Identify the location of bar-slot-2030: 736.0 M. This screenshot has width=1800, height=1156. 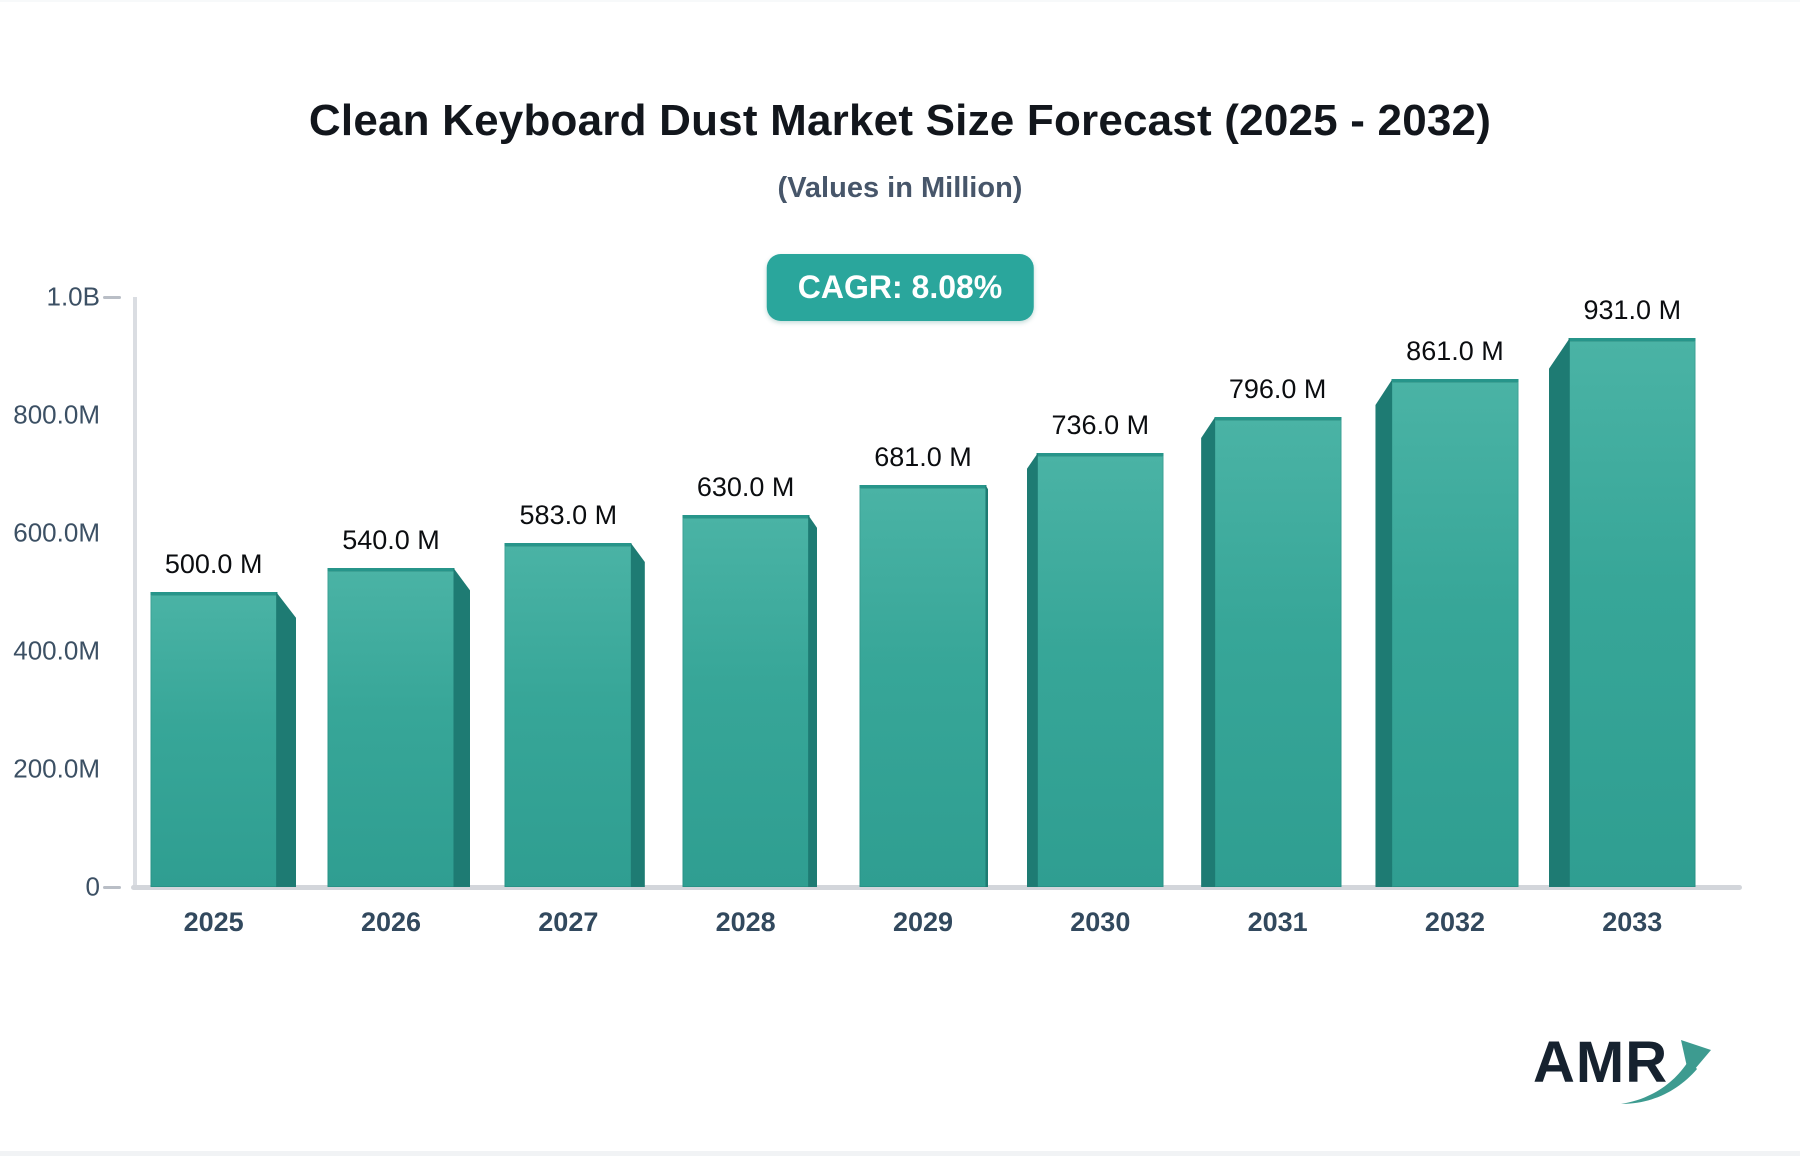
(1100, 592).